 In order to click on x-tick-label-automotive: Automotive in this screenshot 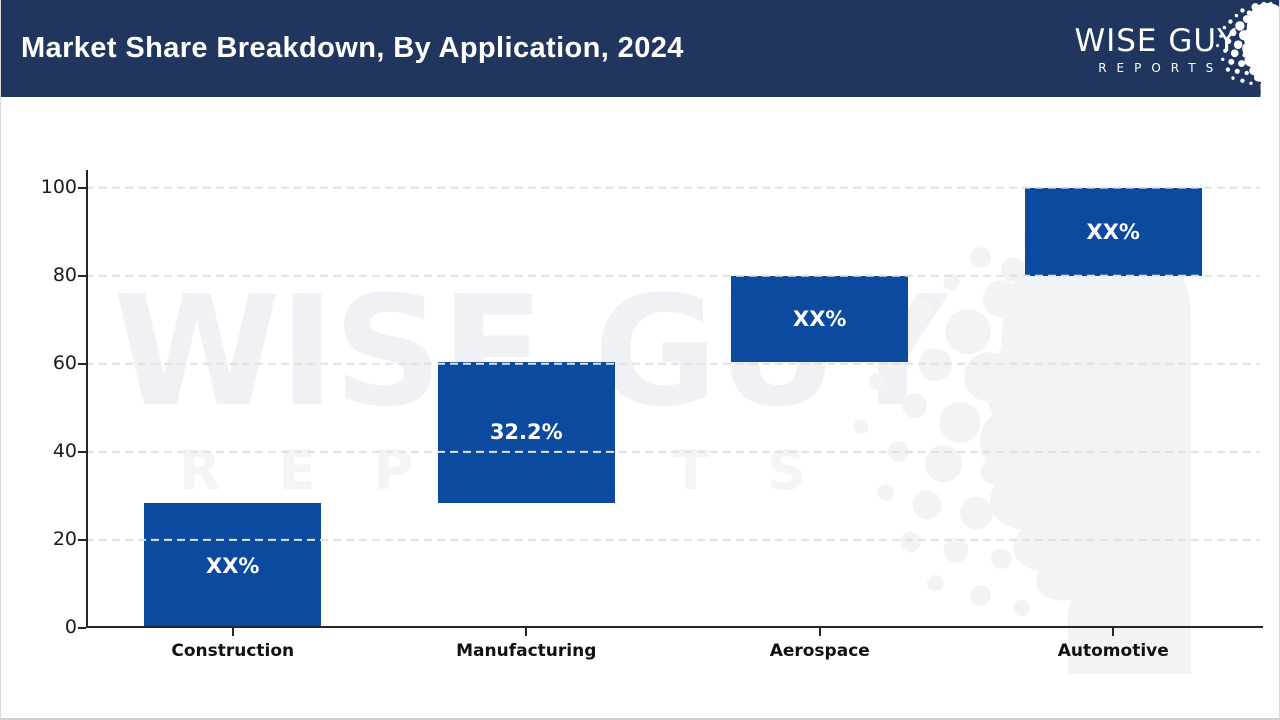, I will do `click(1113, 651)`.